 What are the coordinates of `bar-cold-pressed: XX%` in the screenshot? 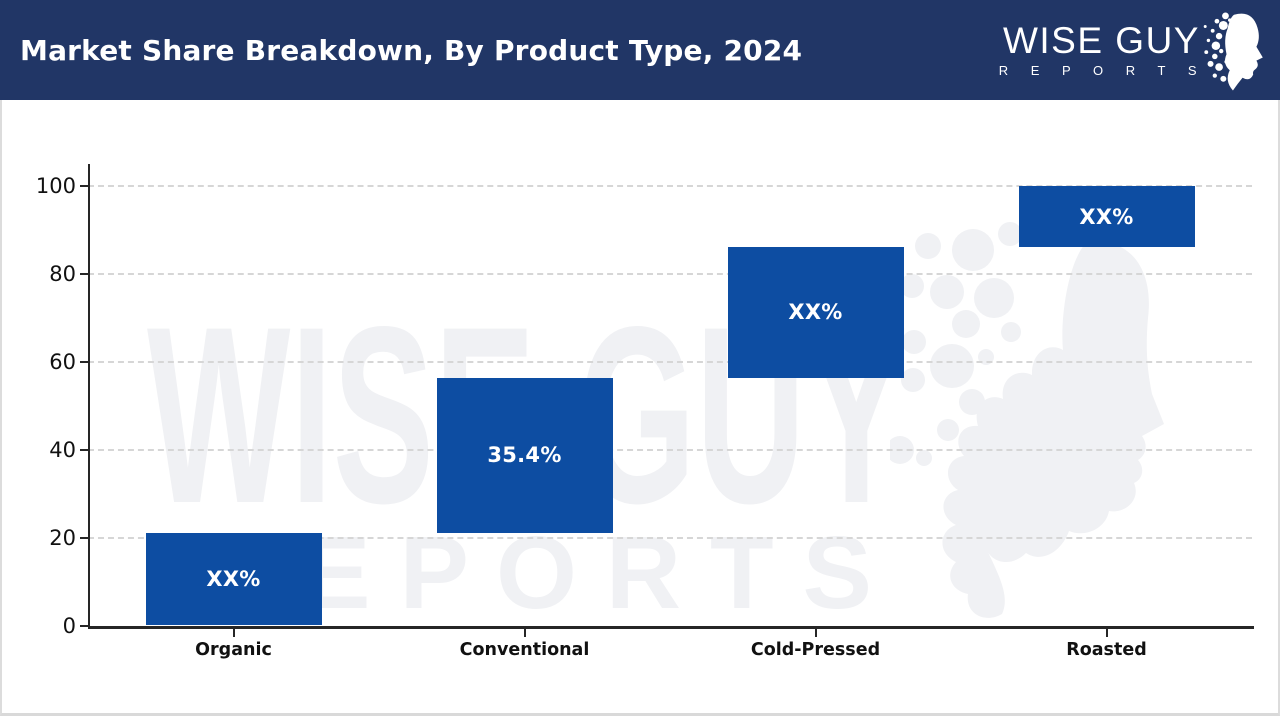 It's located at (815, 312).